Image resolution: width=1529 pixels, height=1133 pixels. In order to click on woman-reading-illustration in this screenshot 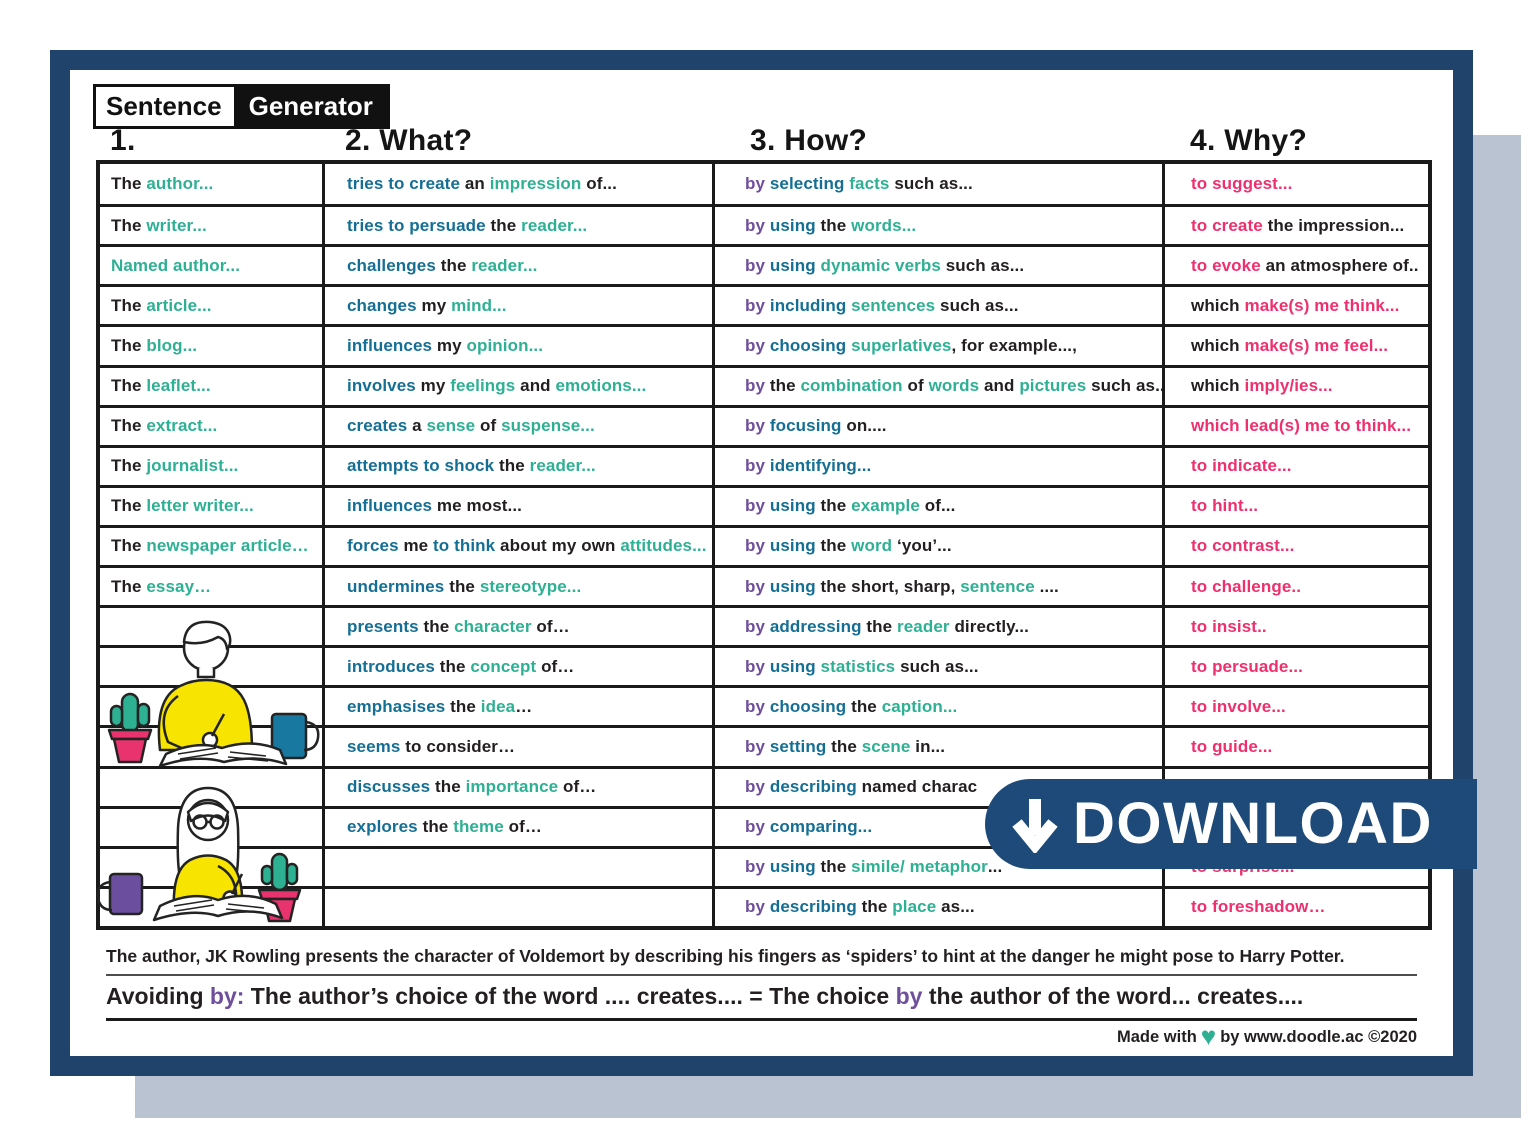, I will do `click(209, 847)`.